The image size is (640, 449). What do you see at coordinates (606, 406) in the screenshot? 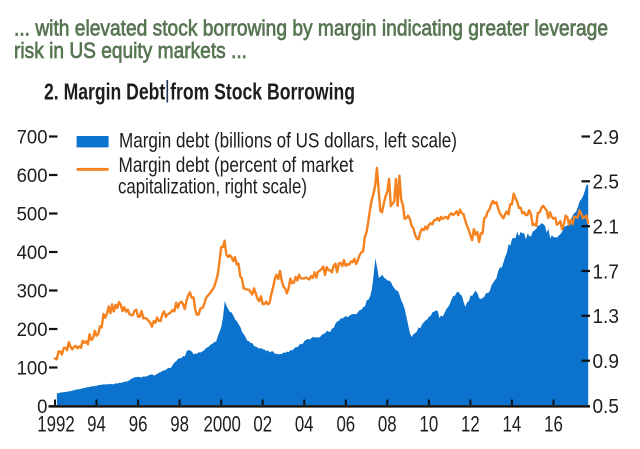
I see `svg-text: 0.5` at bounding box center [606, 406].